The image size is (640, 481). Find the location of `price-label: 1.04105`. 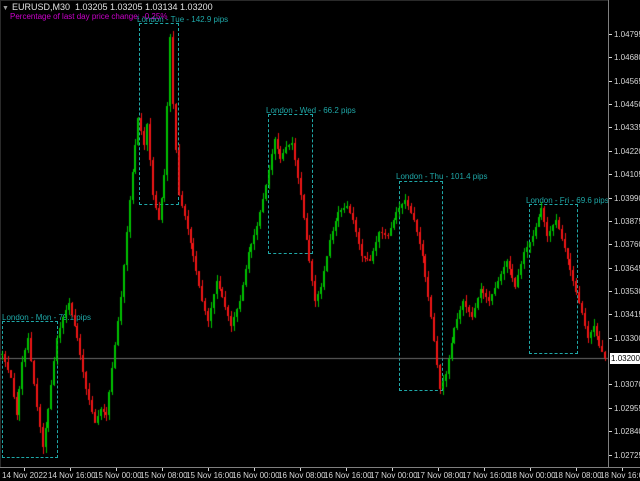

price-label: 1.04105 is located at coordinates (627, 174).